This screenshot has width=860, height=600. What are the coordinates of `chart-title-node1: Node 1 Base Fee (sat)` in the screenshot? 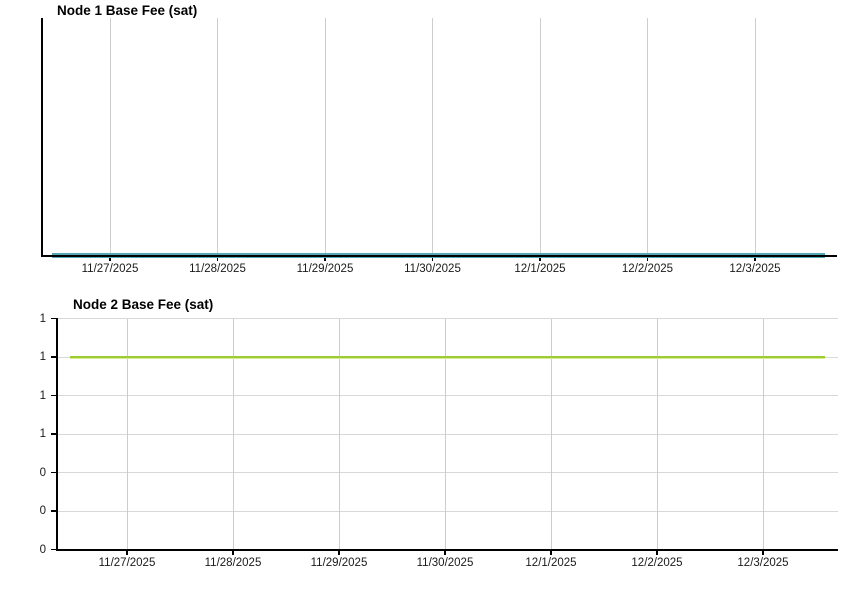 It's located at (127, 10).